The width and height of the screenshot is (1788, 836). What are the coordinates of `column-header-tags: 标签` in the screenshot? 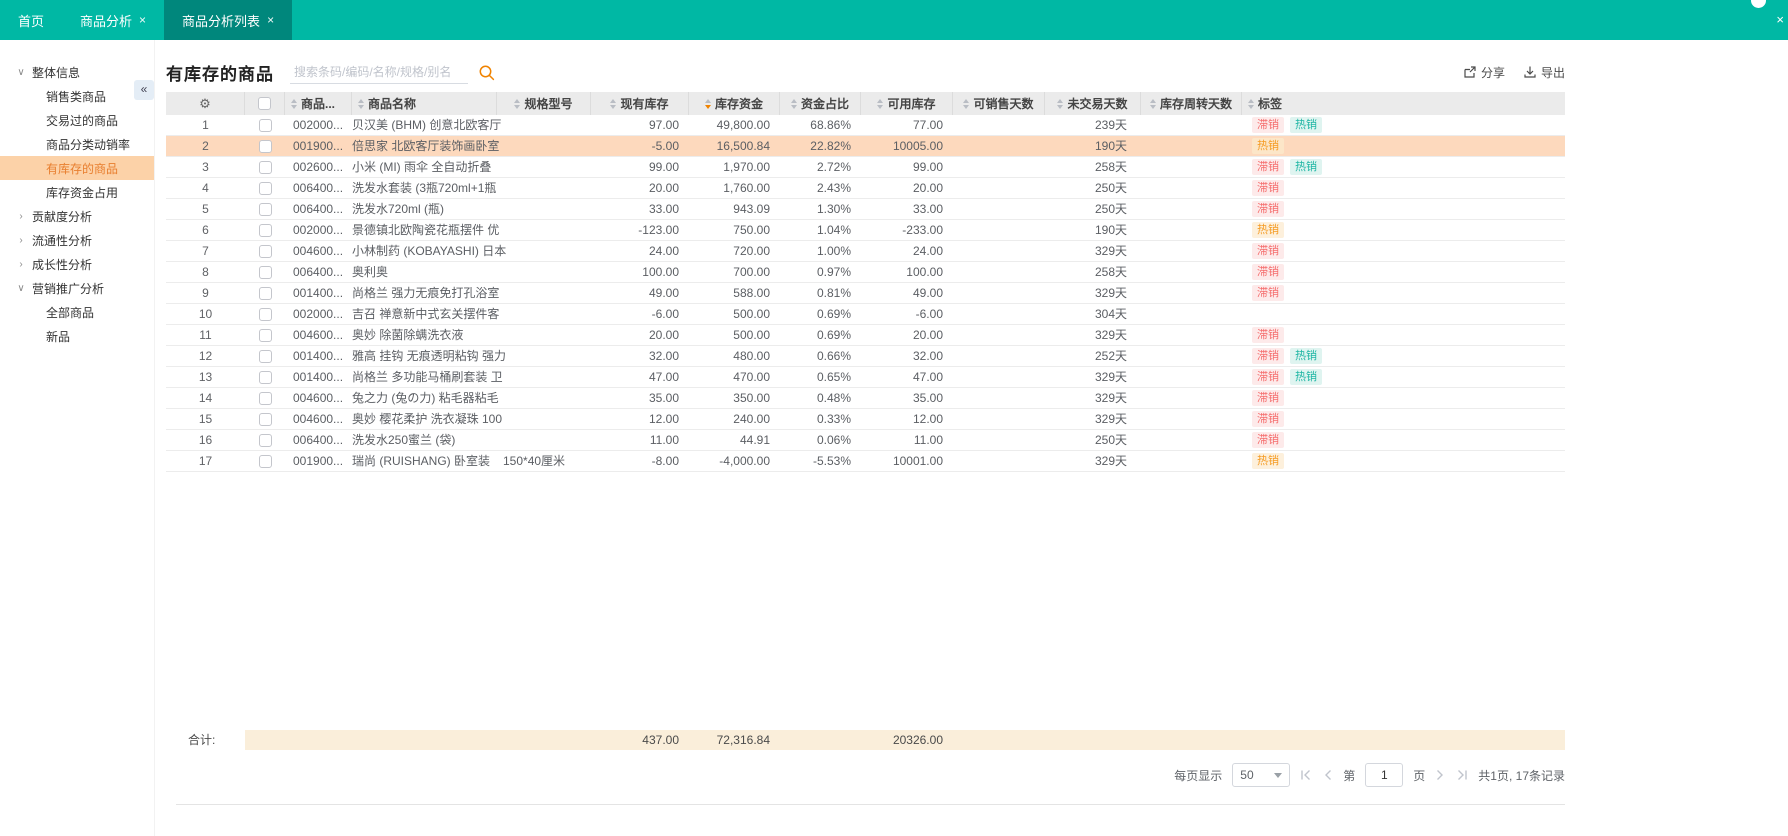 It's located at (1403, 103).